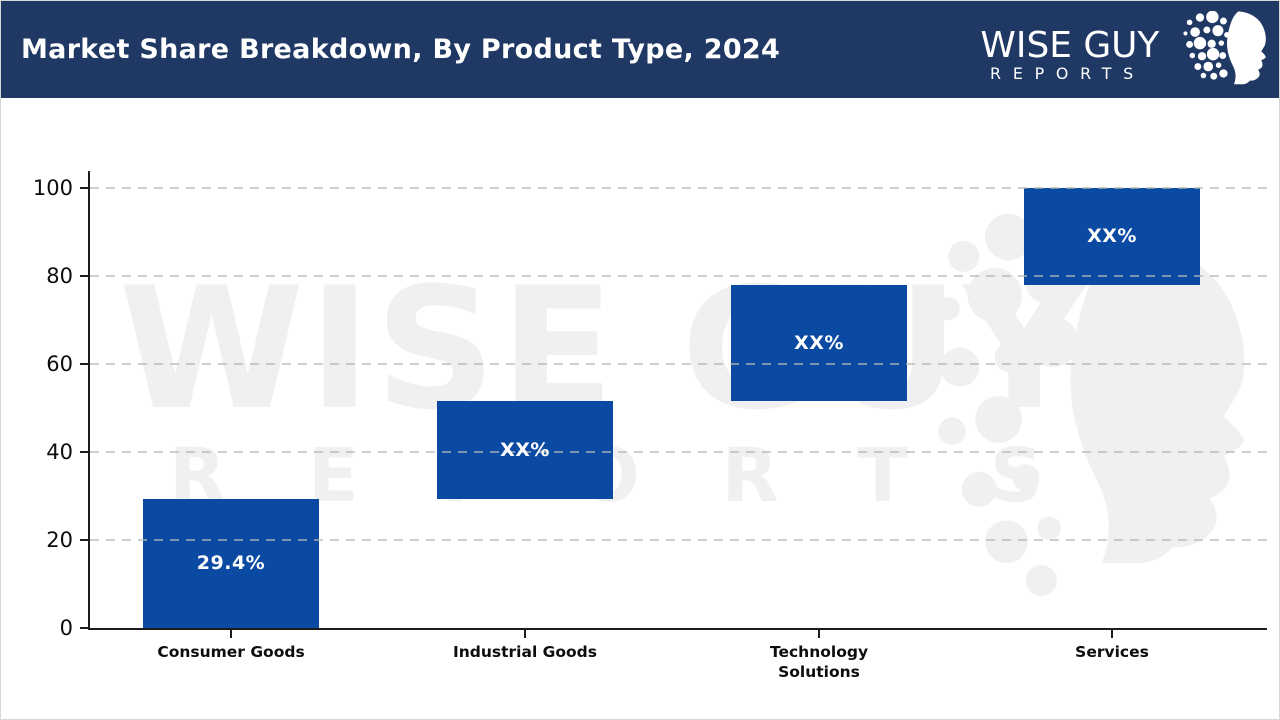 The height and width of the screenshot is (720, 1280). What do you see at coordinates (231, 634) in the screenshot?
I see `x-tick-mark-consumer-goods` at bounding box center [231, 634].